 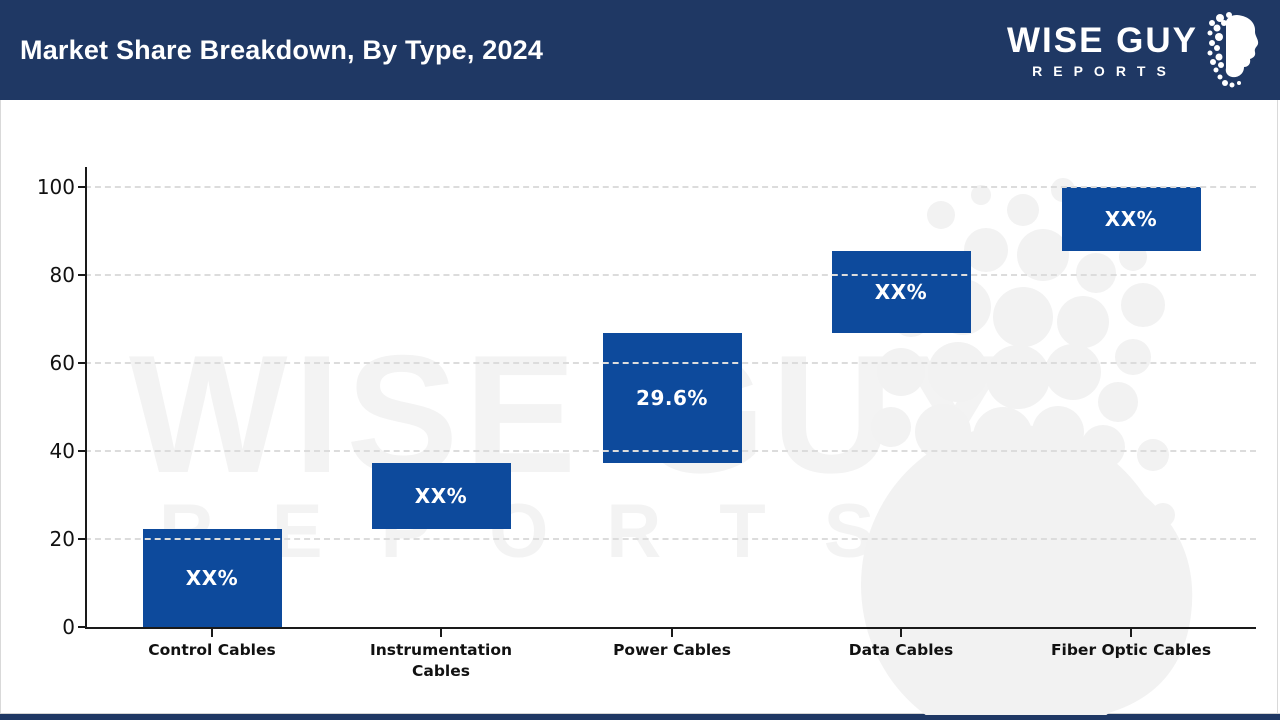 What do you see at coordinates (640, 713) in the screenshot?
I see `bottom-divider` at bounding box center [640, 713].